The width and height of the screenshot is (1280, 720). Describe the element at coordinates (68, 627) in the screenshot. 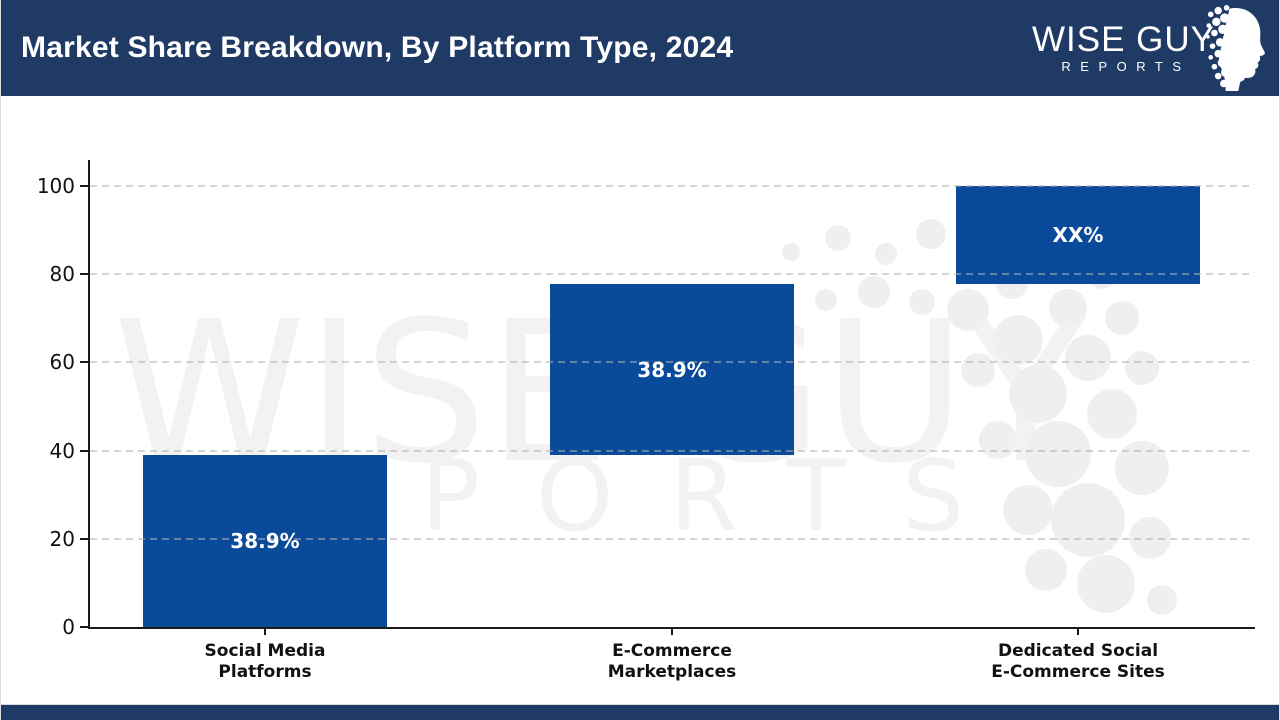

I see `y-tick-label: 0` at that location.